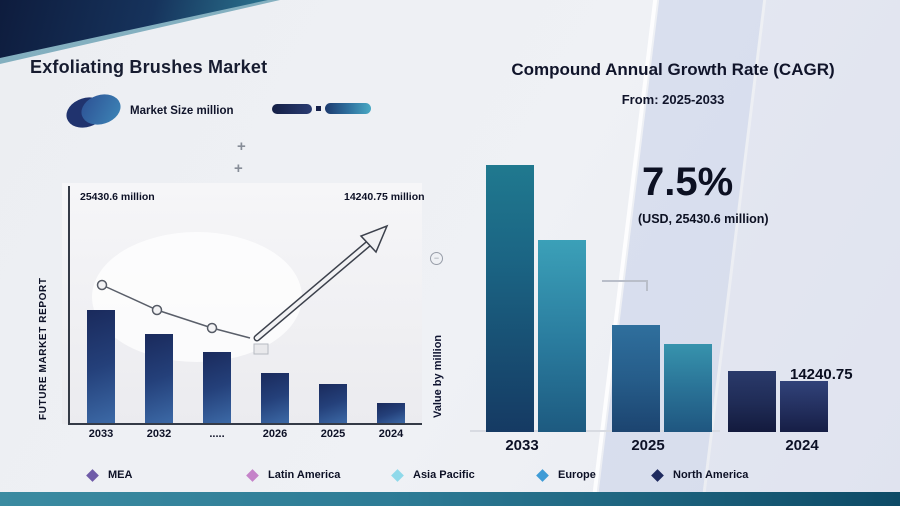  What do you see at coordinates (391, 434) in the screenshot?
I see `left-x-label-2024: 2024` at bounding box center [391, 434].